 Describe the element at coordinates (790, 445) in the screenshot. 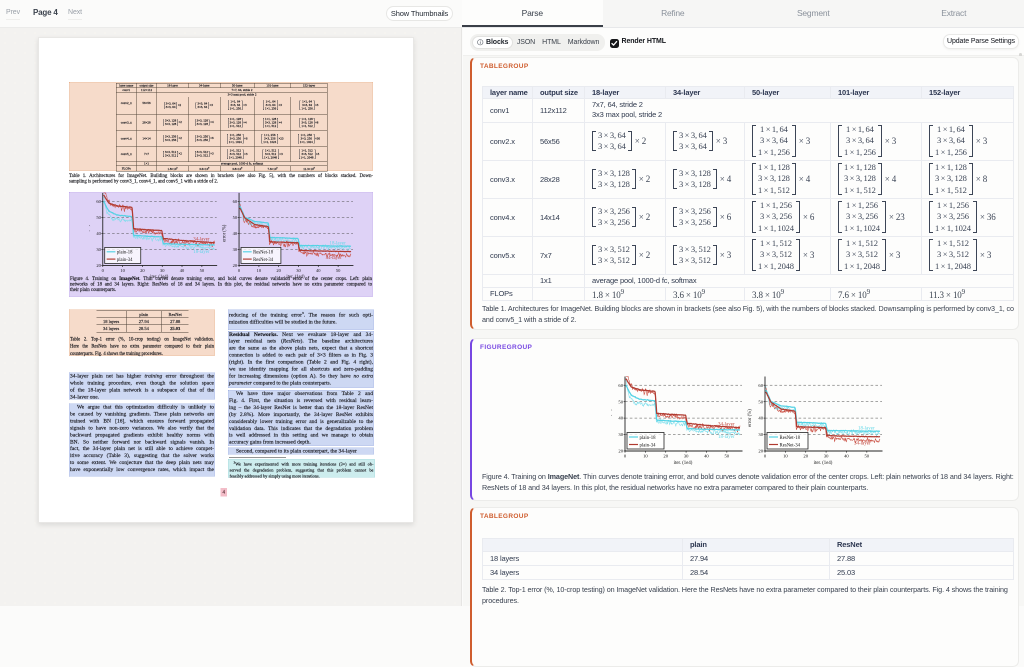

I see `svg-text: ResNet-34` at that location.